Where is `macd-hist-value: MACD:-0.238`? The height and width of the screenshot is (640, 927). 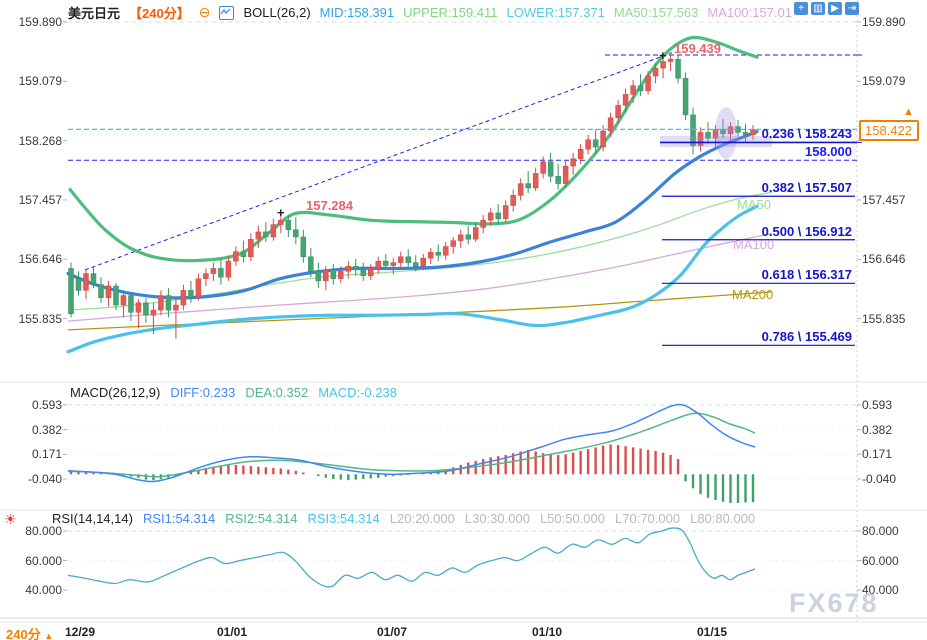 macd-hist-value: MACD:-0.238 is located at coordinates (357, 392).